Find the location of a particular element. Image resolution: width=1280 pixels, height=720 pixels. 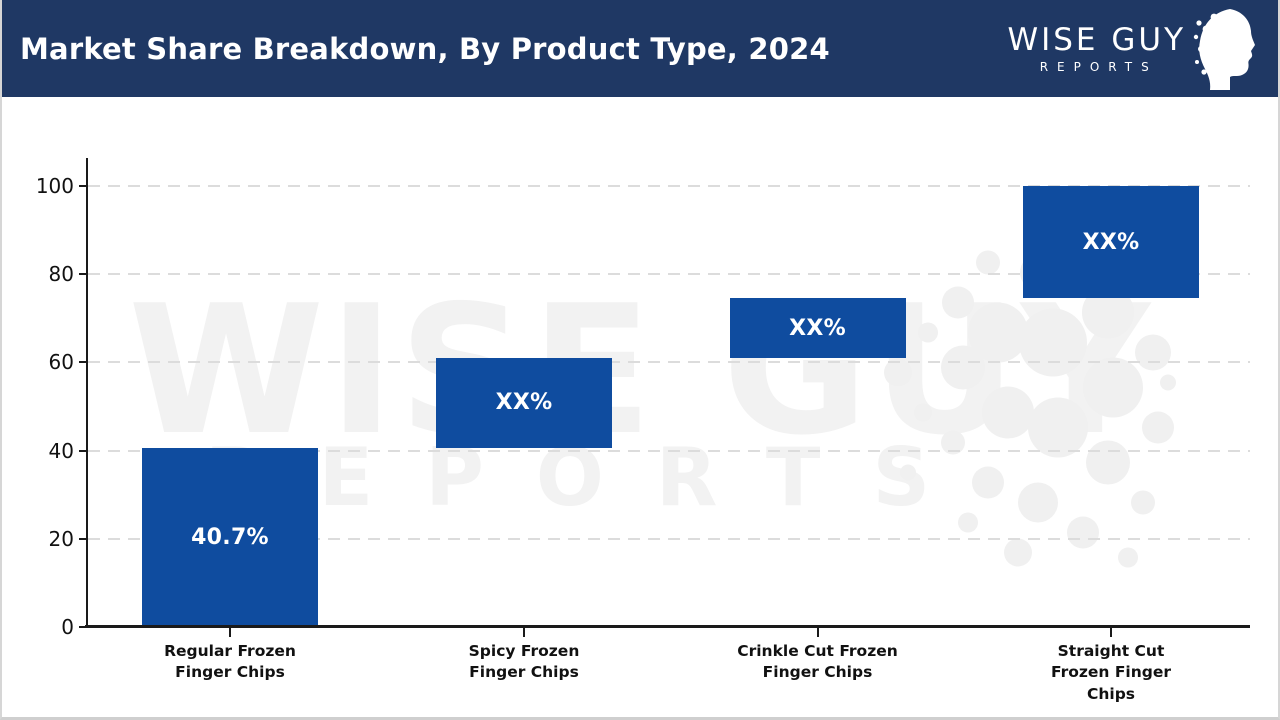

x-axis-line is located at coordinates (667, 626).